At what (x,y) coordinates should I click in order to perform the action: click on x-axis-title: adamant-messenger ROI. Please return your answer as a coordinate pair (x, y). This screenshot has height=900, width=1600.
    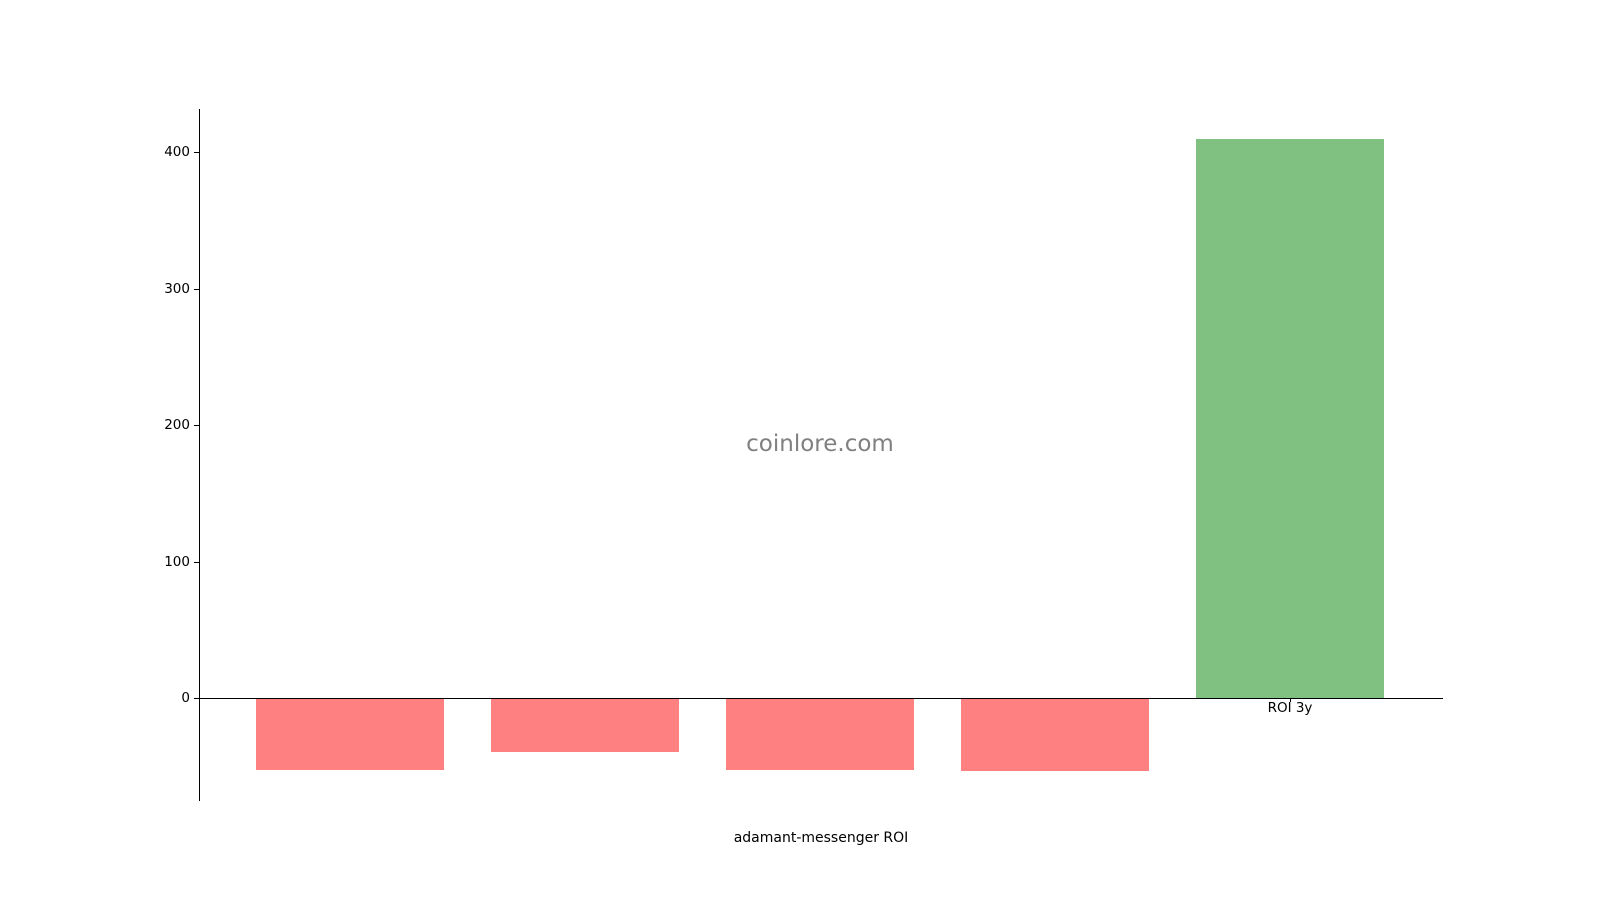
    Looking at the image, I should click on (821, 838).